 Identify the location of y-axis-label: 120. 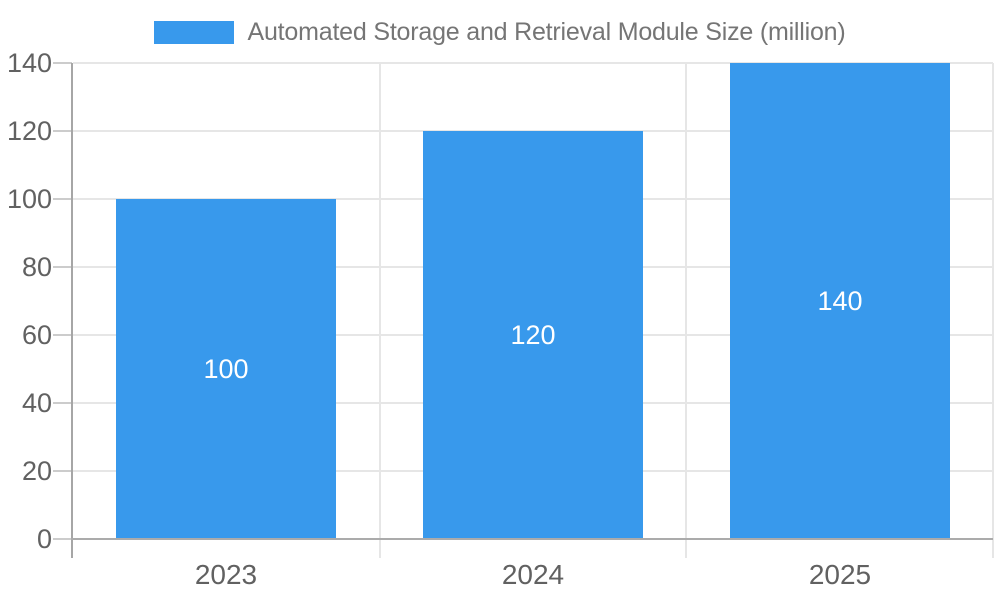
(29, 131).